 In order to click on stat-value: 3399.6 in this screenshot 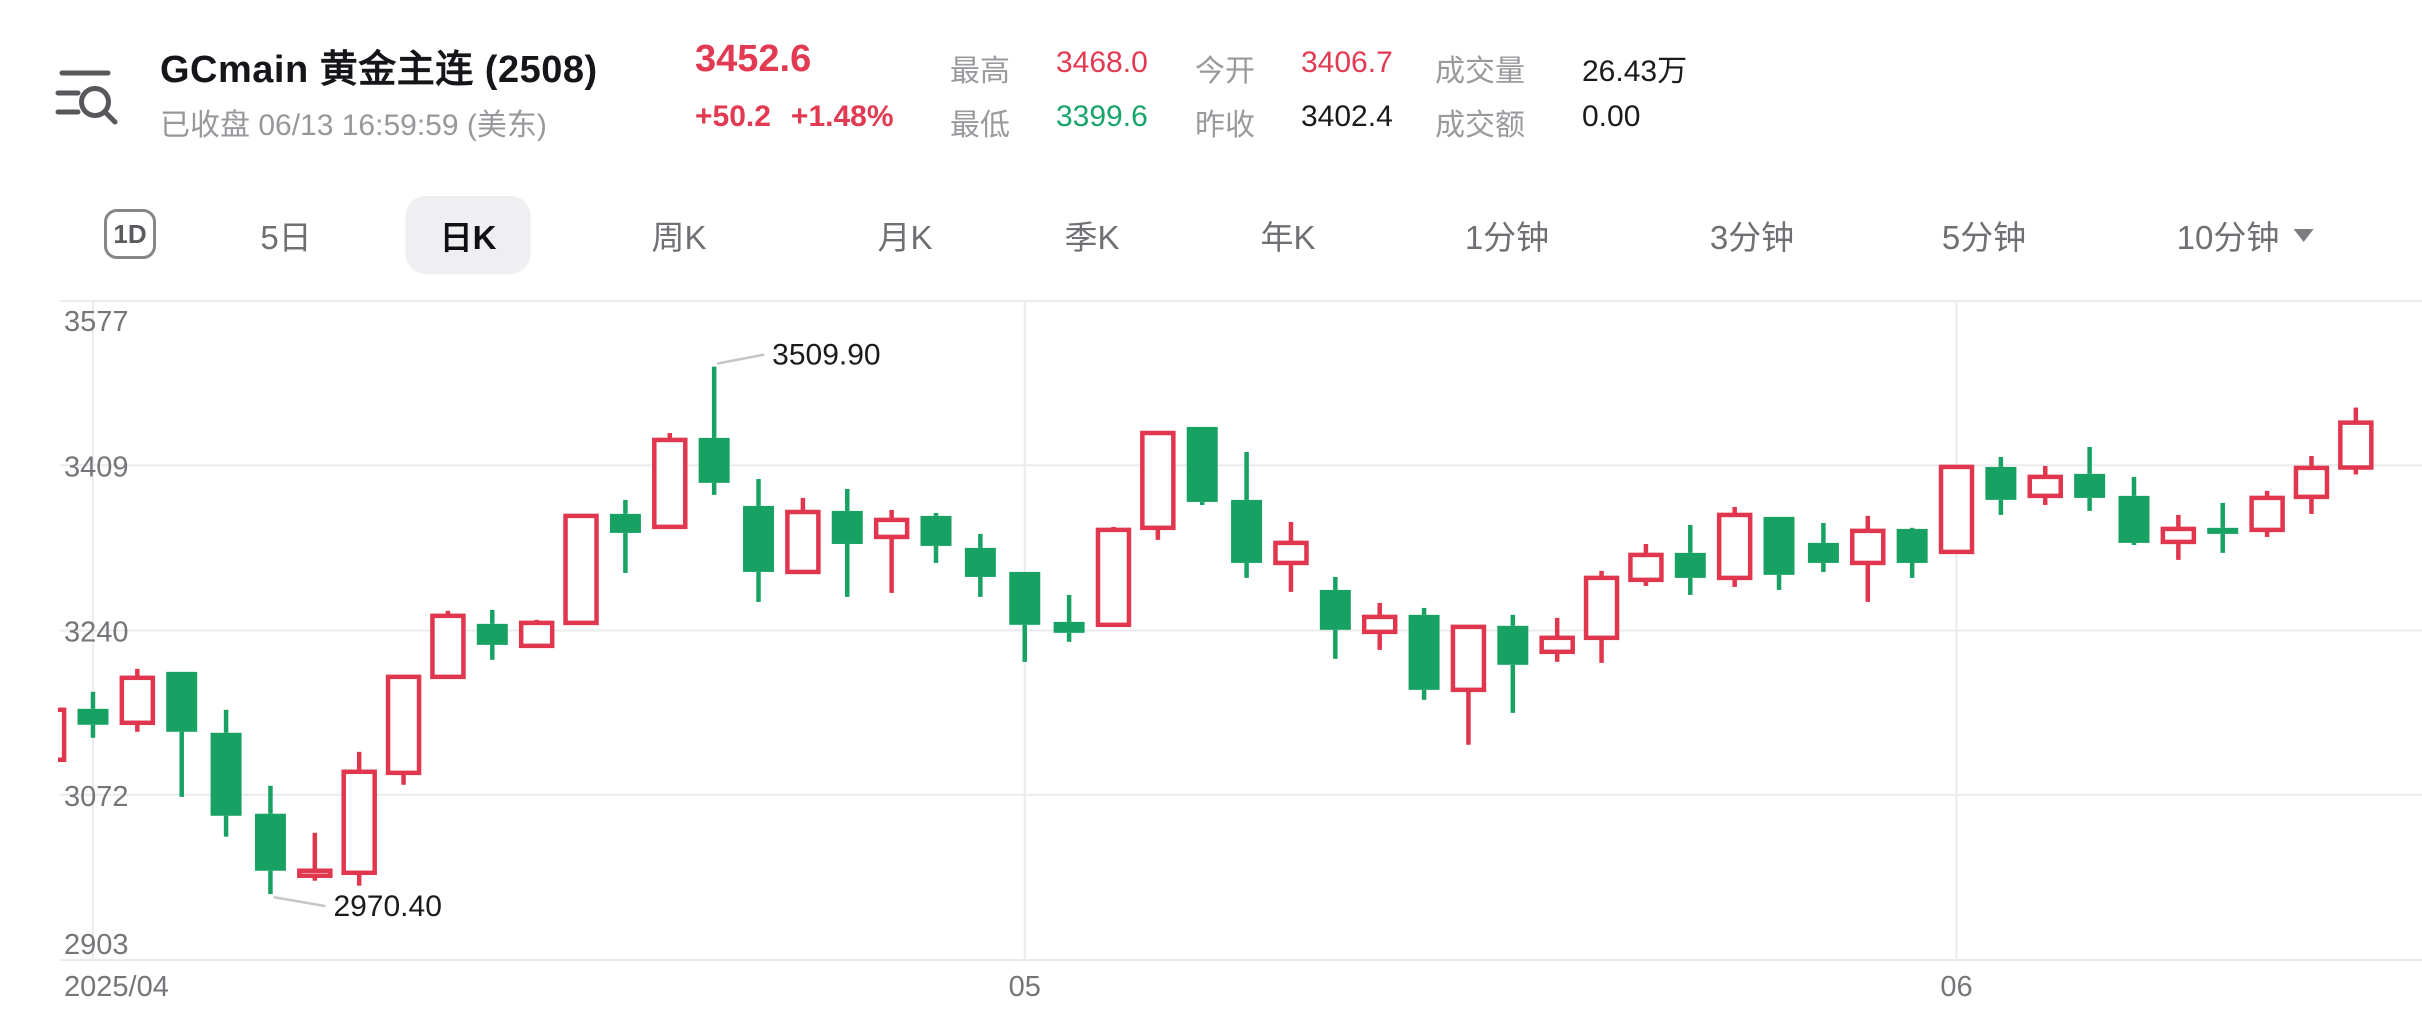, I will do `click(1102, 116)`.